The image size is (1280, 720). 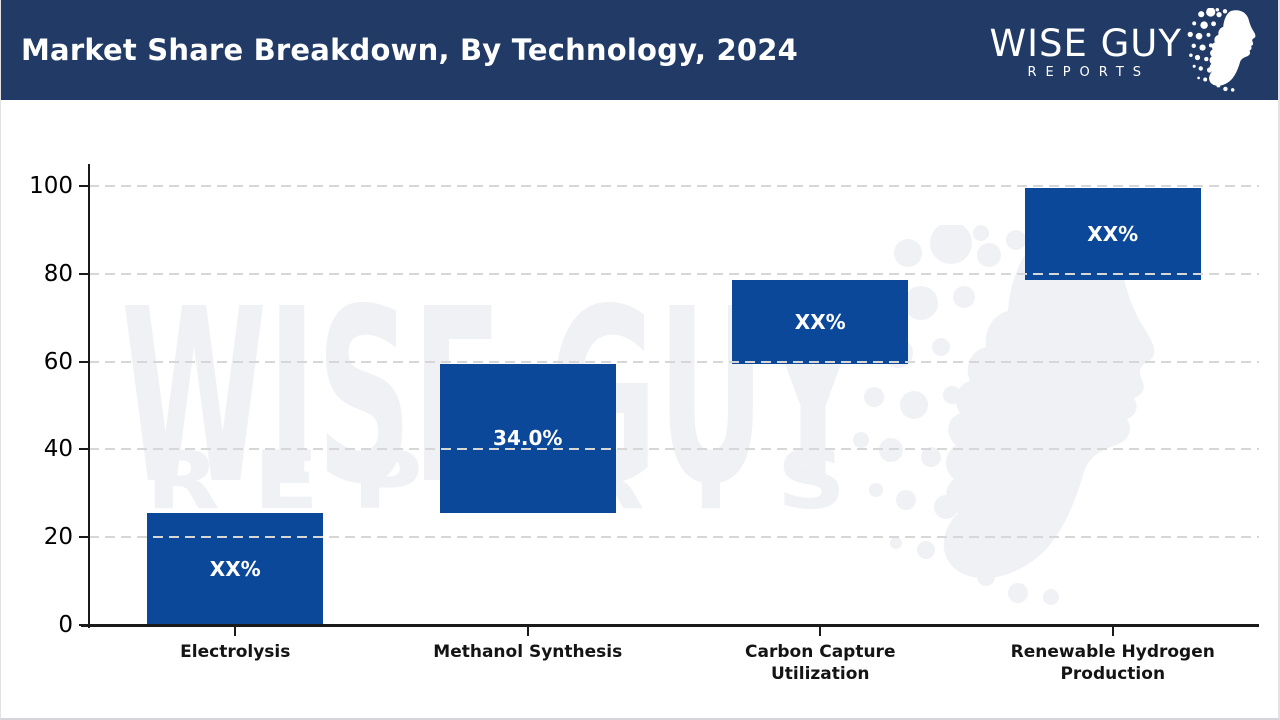 I want to click on x-tick-label: Electrolysis, so click(x=235, y=652).